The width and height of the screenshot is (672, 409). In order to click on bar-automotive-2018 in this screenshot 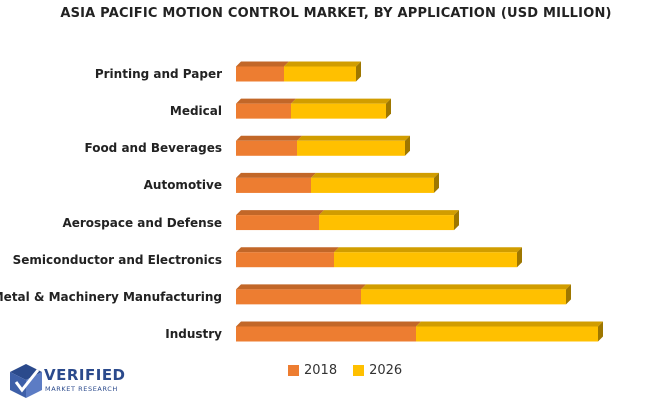, I will do `click(273, 185)`.